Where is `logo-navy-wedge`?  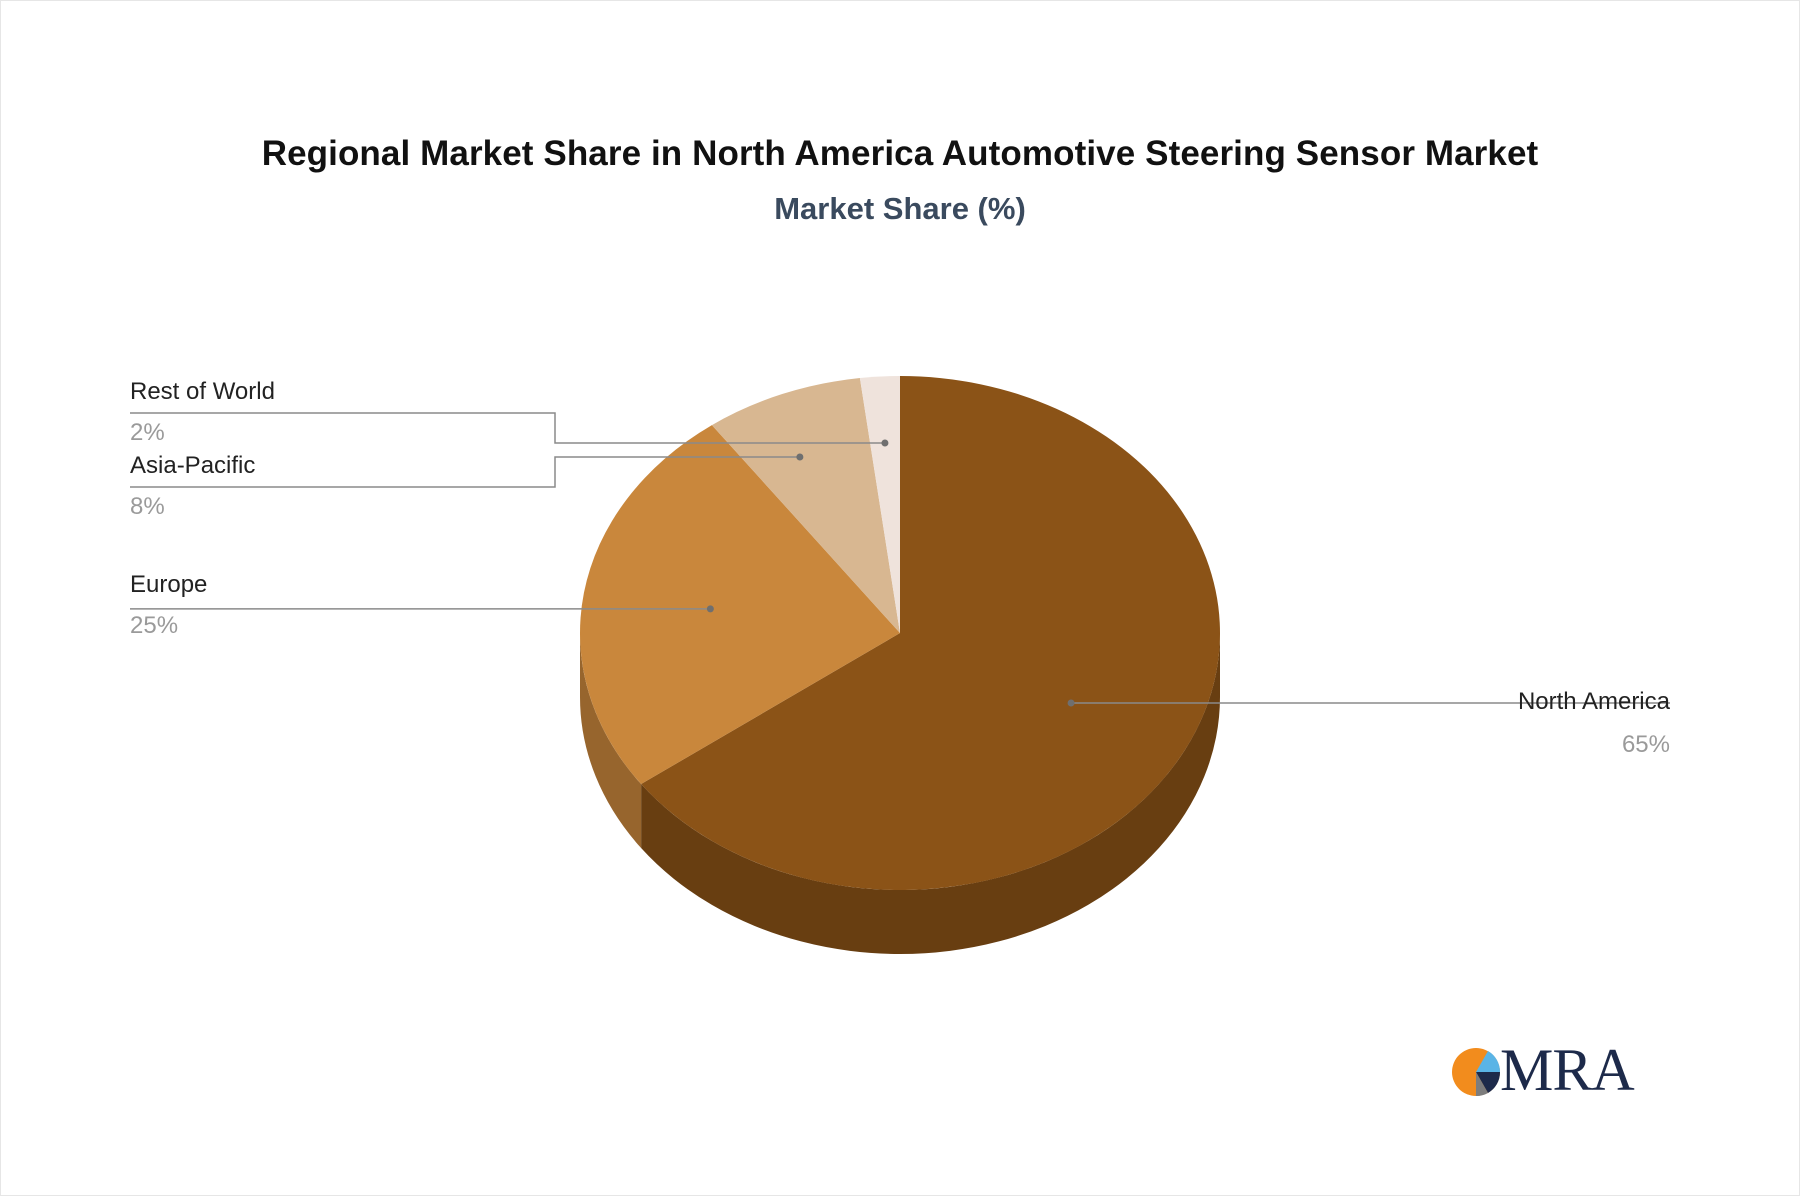
logo-navy-wedge is located at coordinates (1488, 1082).